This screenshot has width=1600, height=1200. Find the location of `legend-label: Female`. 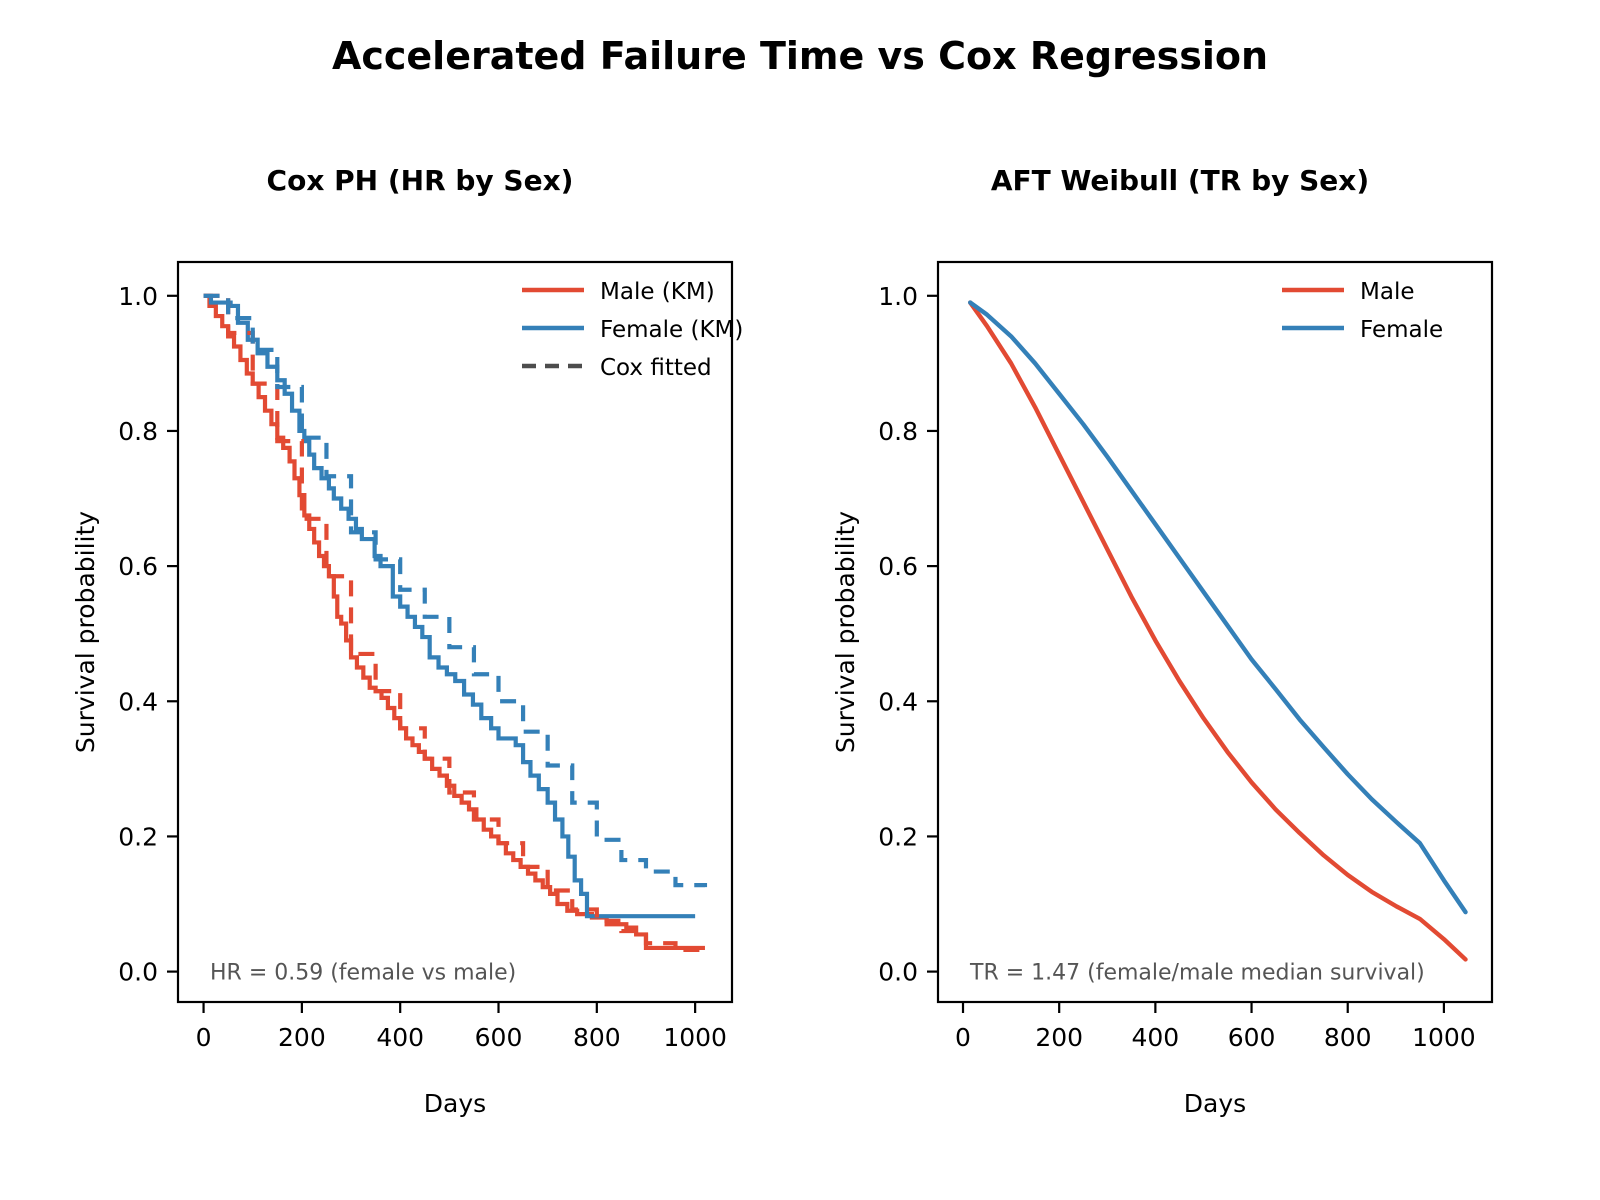

legend-label: Female is located at coordinates (1401, 330).